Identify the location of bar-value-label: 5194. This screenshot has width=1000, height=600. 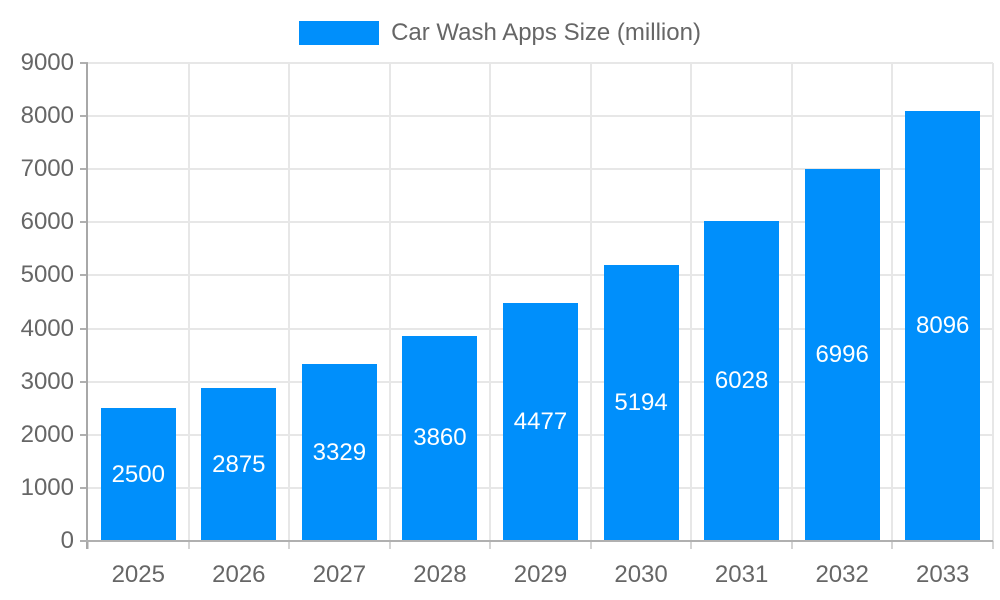
(641, 403).